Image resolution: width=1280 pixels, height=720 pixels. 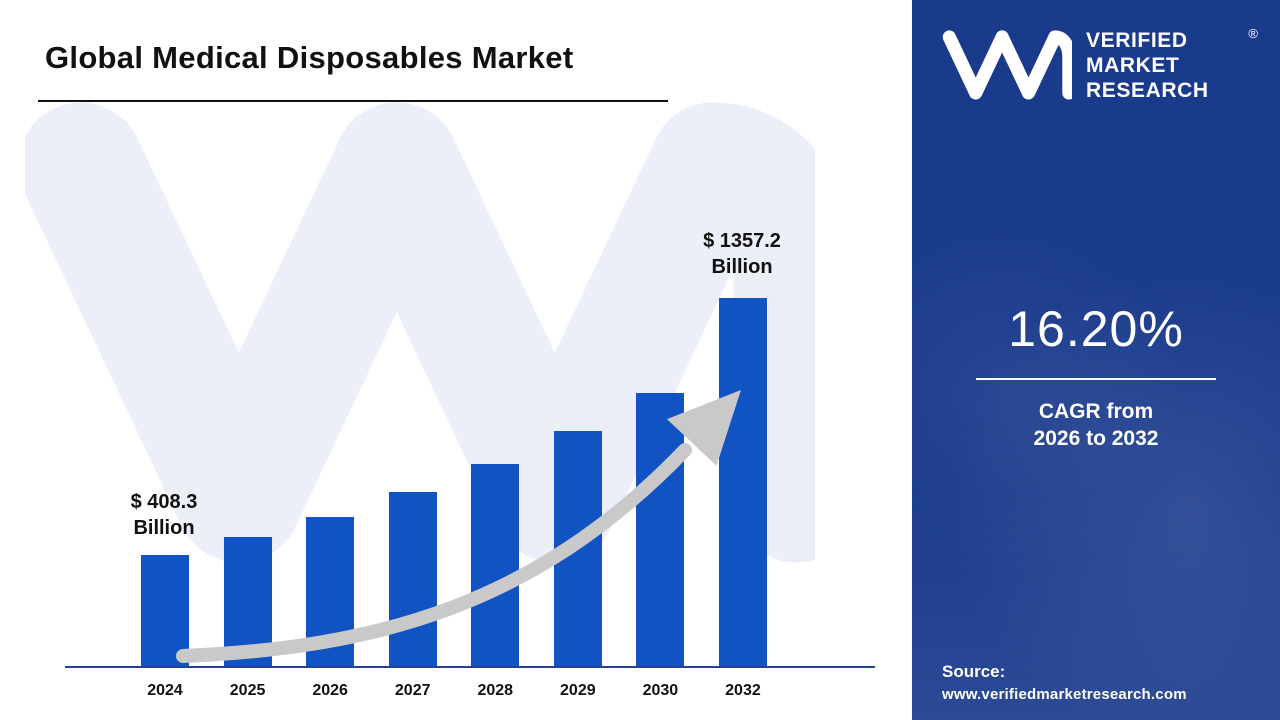 What do you see at coordinates (470, 667) in the screenshot?
I see `x-axis-line` at bounding box center [470, 667].